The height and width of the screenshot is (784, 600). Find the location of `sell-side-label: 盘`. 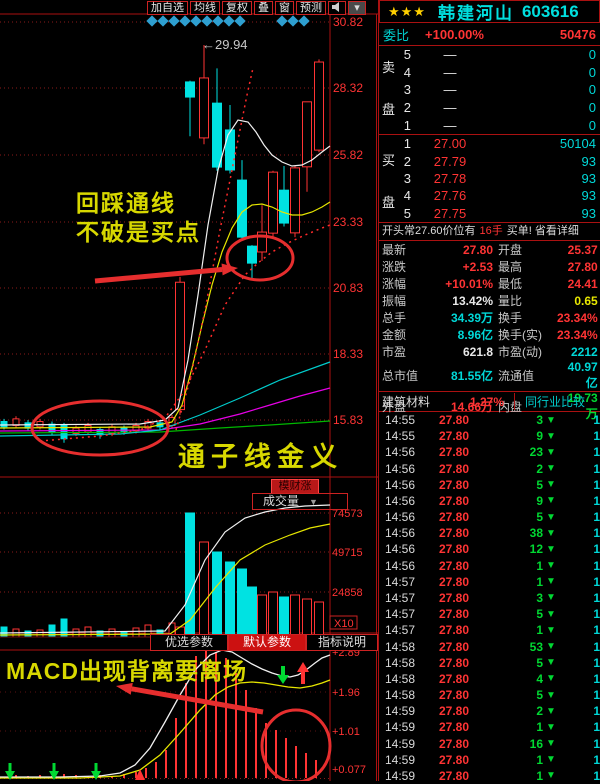

sell-side-label: 盘 is located at coordinates (389, 109).